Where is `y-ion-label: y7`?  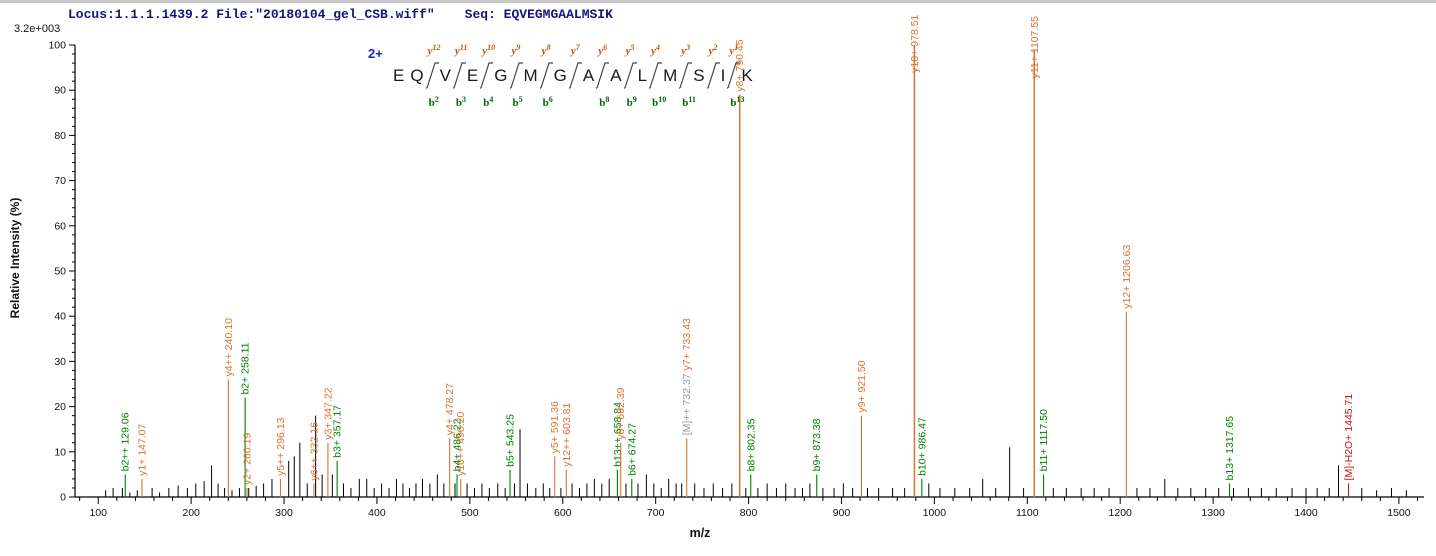 y-ion-label: y7 is located at coordinates (575, 50).